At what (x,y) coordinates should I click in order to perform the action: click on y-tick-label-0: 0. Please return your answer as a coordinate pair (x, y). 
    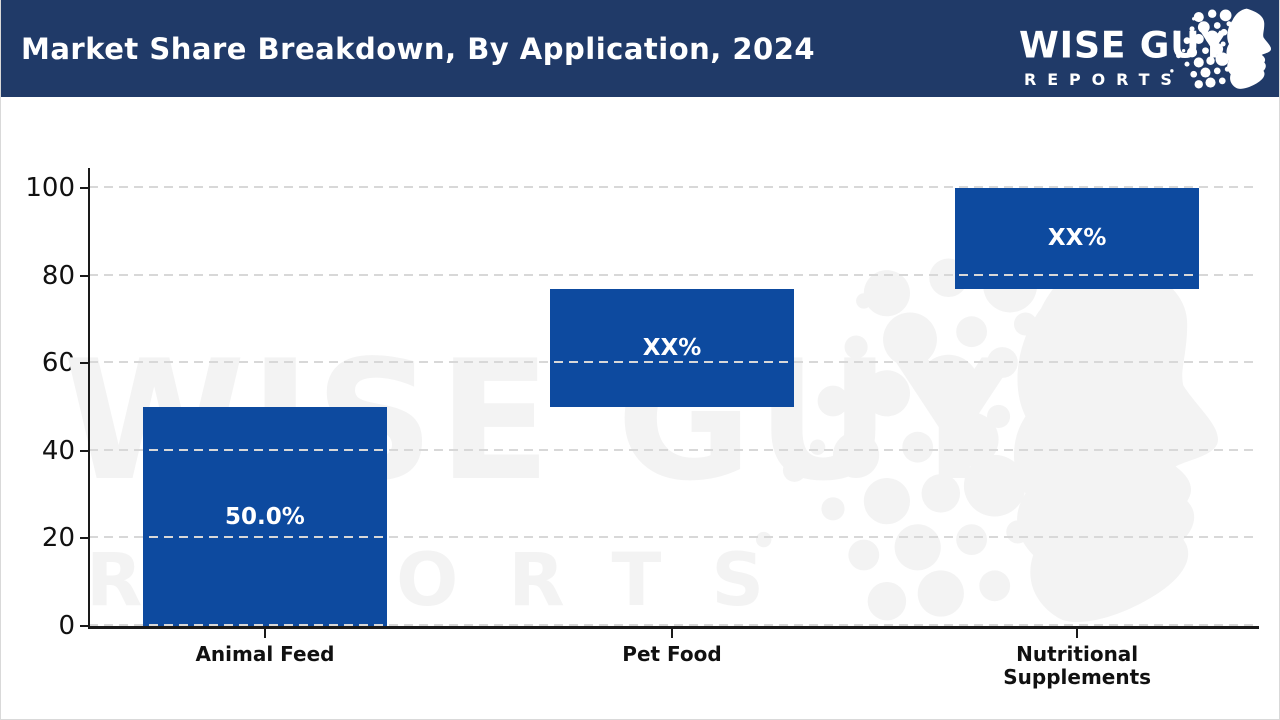
    Looking at the image, I should click on (66, 626).